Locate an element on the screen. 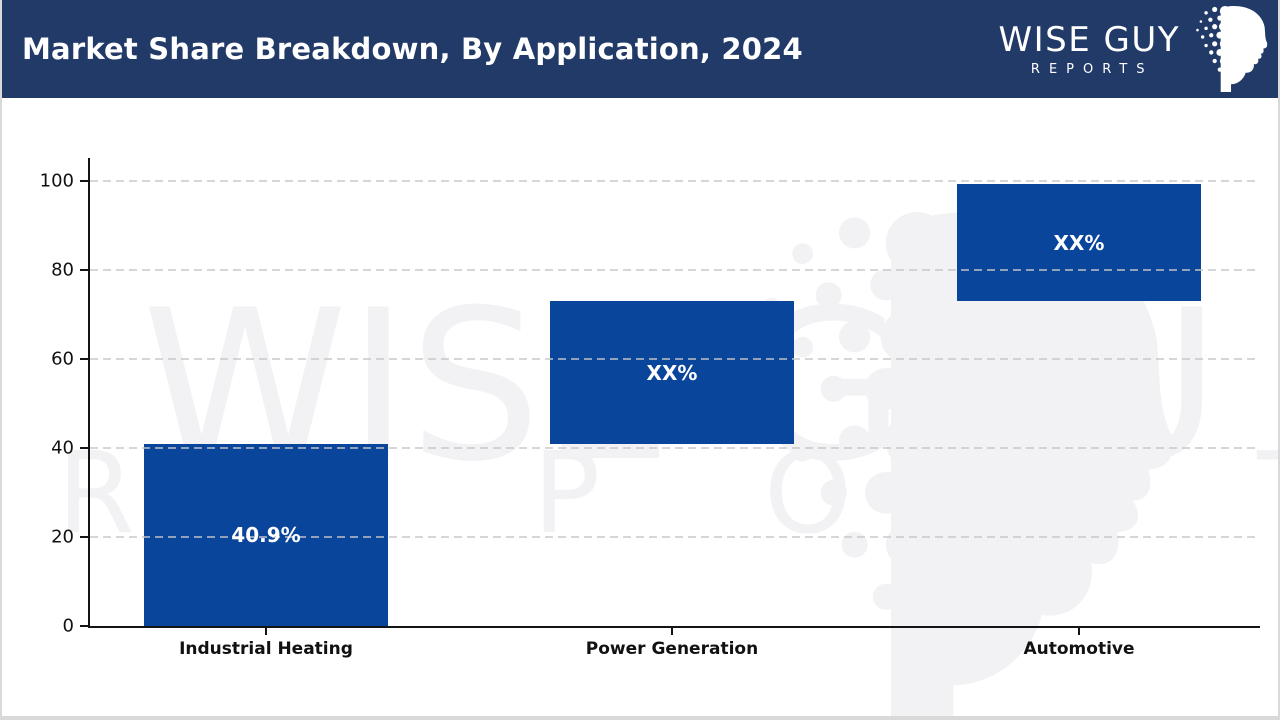  x-tick-label-1: Power Generation is located at coordinates (672, 649).